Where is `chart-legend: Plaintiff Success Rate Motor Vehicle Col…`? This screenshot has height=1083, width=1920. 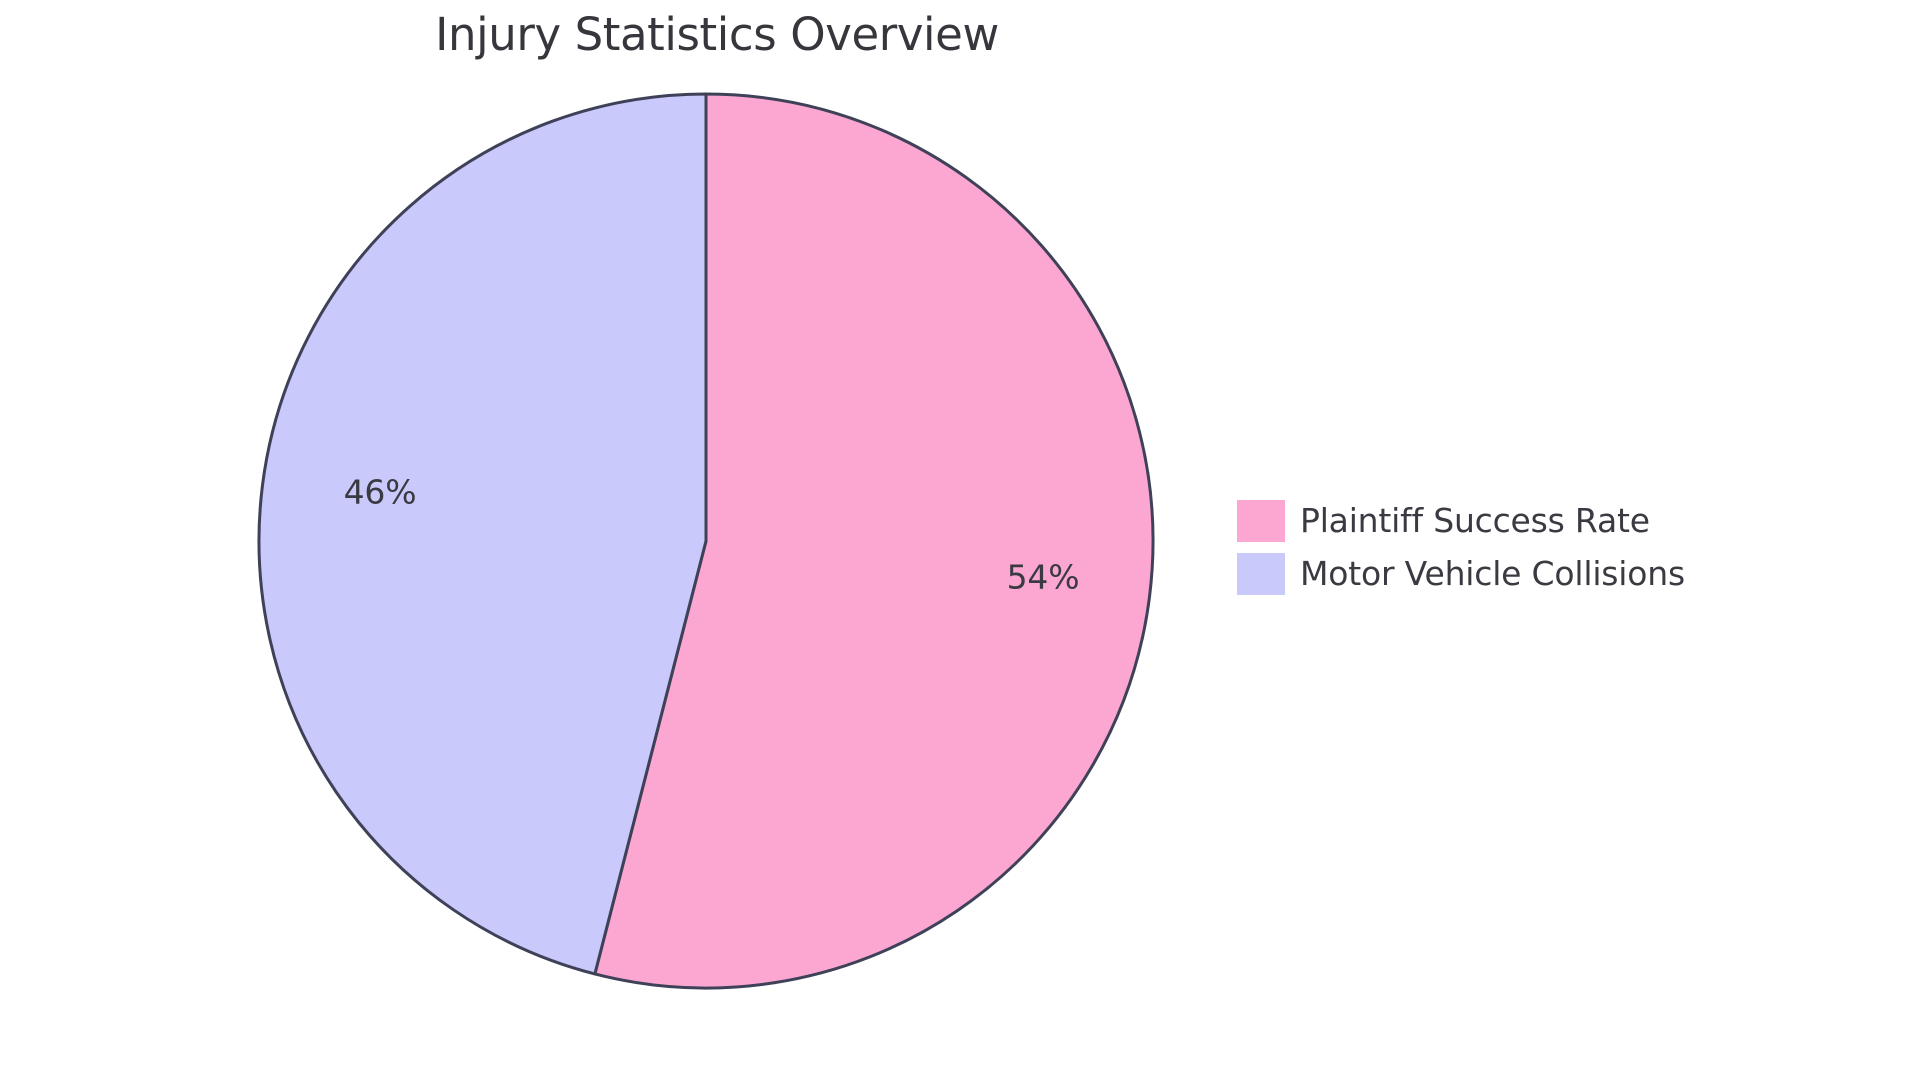 chart-legend: Plaintiff Success Rate Motor Vehicle Col… is located at coordinates (1472, 547).